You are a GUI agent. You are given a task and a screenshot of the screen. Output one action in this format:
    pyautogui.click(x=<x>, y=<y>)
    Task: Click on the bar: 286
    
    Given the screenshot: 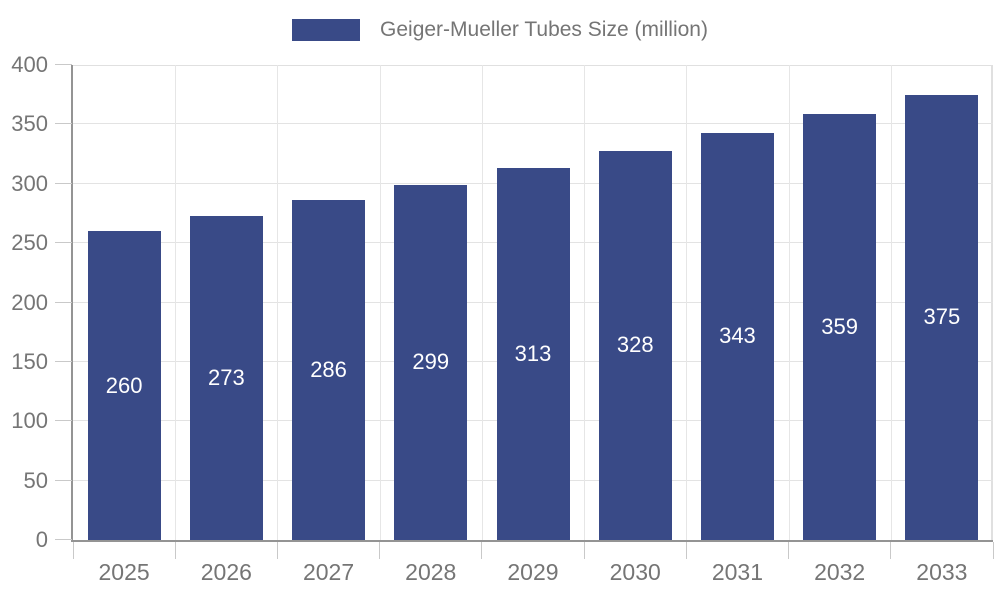 What is the action you would take?
    pyautogui.click(x=329, y=370)
    